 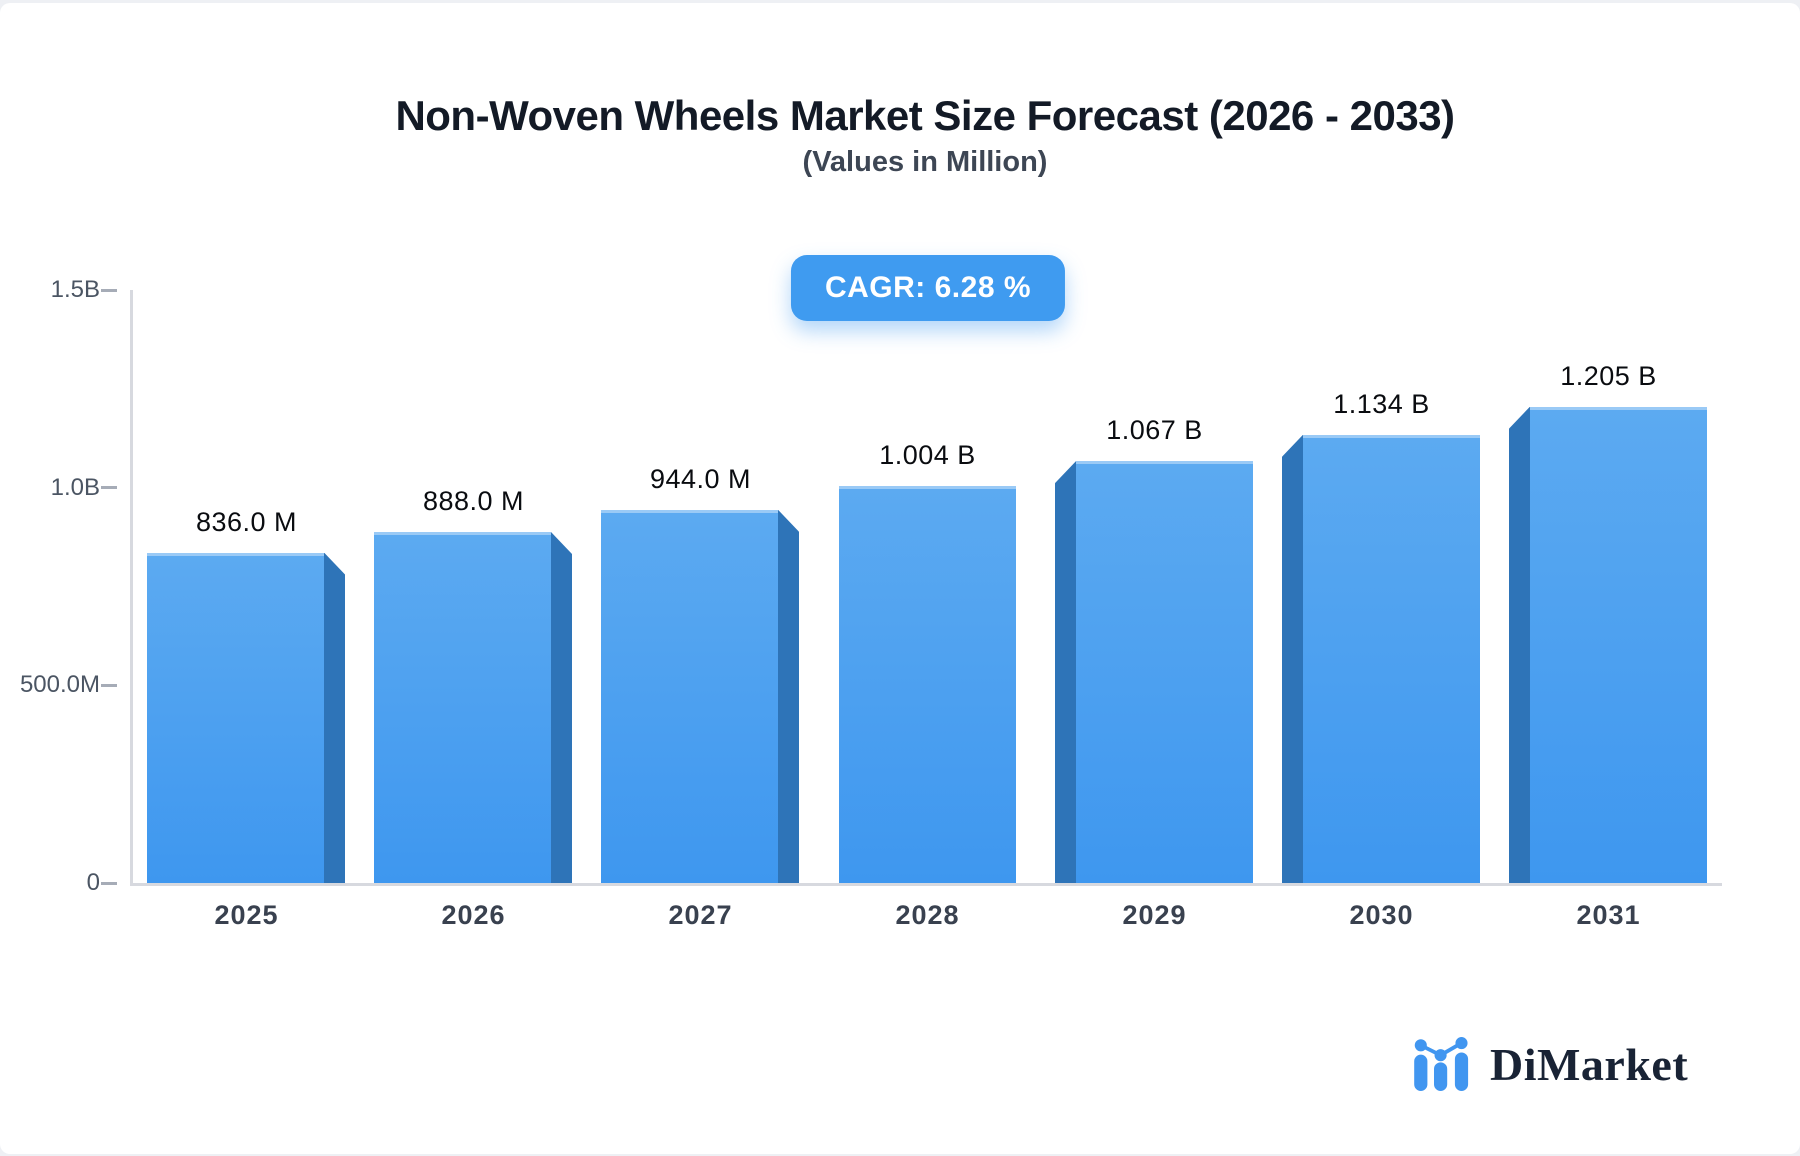 What do you see at coordinates (75, 289) in the screenshot?
I see `y-axis-label: 1.5B` at bounding box center [75, 289].